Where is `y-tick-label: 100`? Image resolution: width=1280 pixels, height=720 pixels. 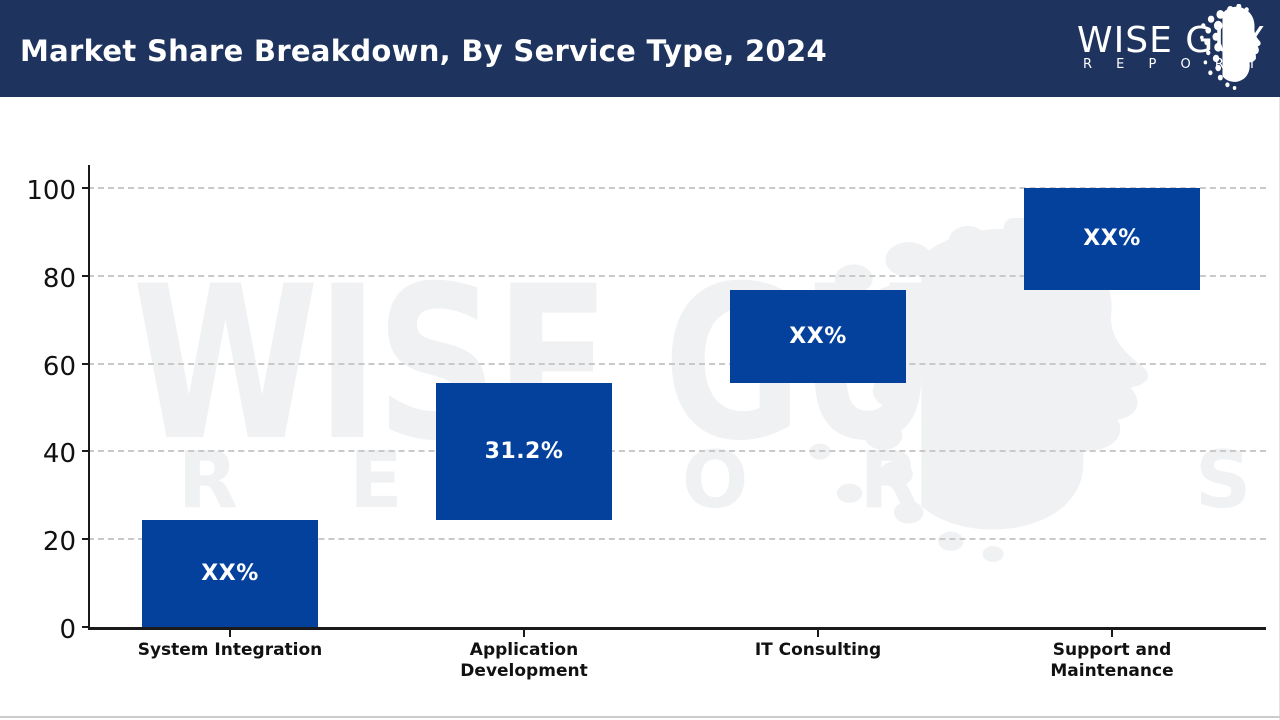
y-tick-label: 100 is located at coordinates (51, 191).